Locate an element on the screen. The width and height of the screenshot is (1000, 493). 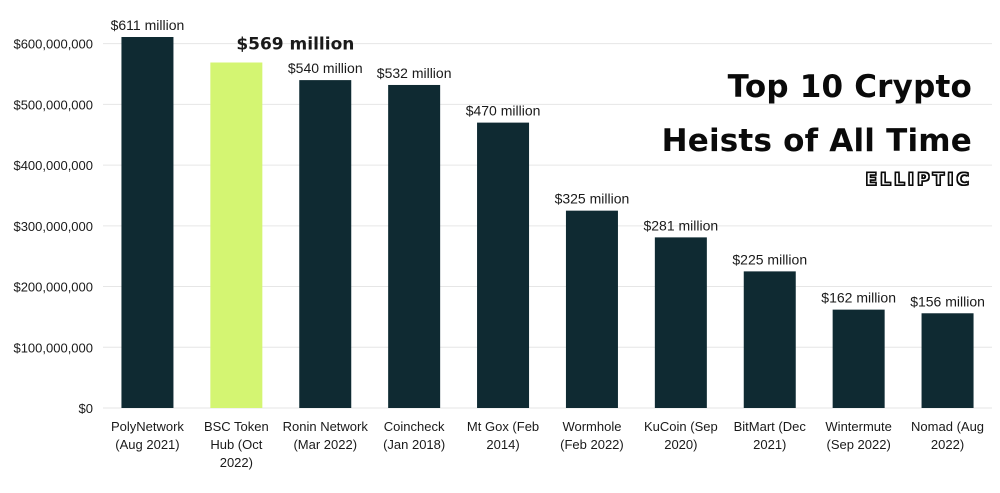
data-label: $325 million is located at coordinates (592, 199).